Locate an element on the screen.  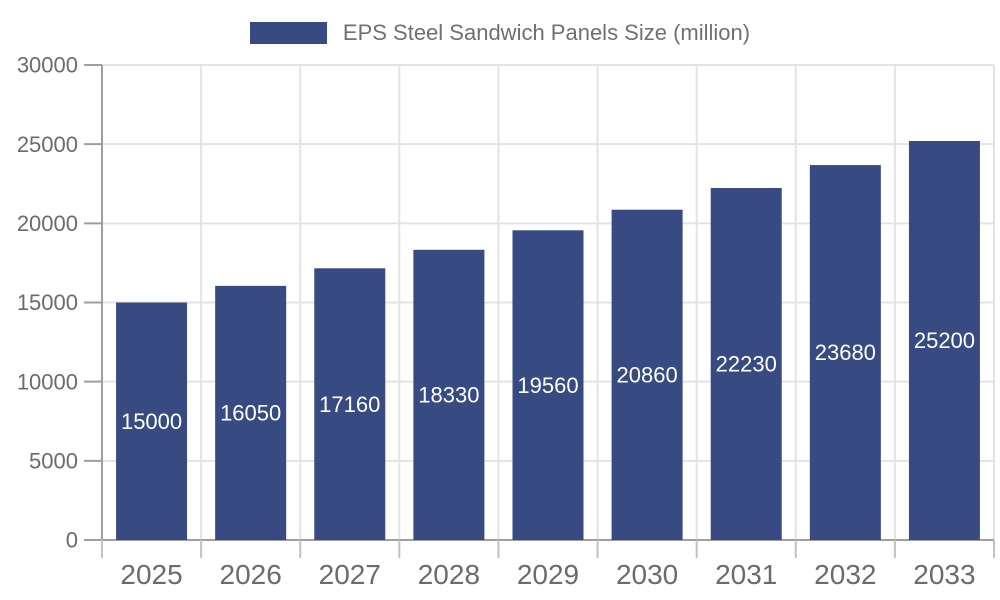
bar-2028 is located at coordinates (449, 394).